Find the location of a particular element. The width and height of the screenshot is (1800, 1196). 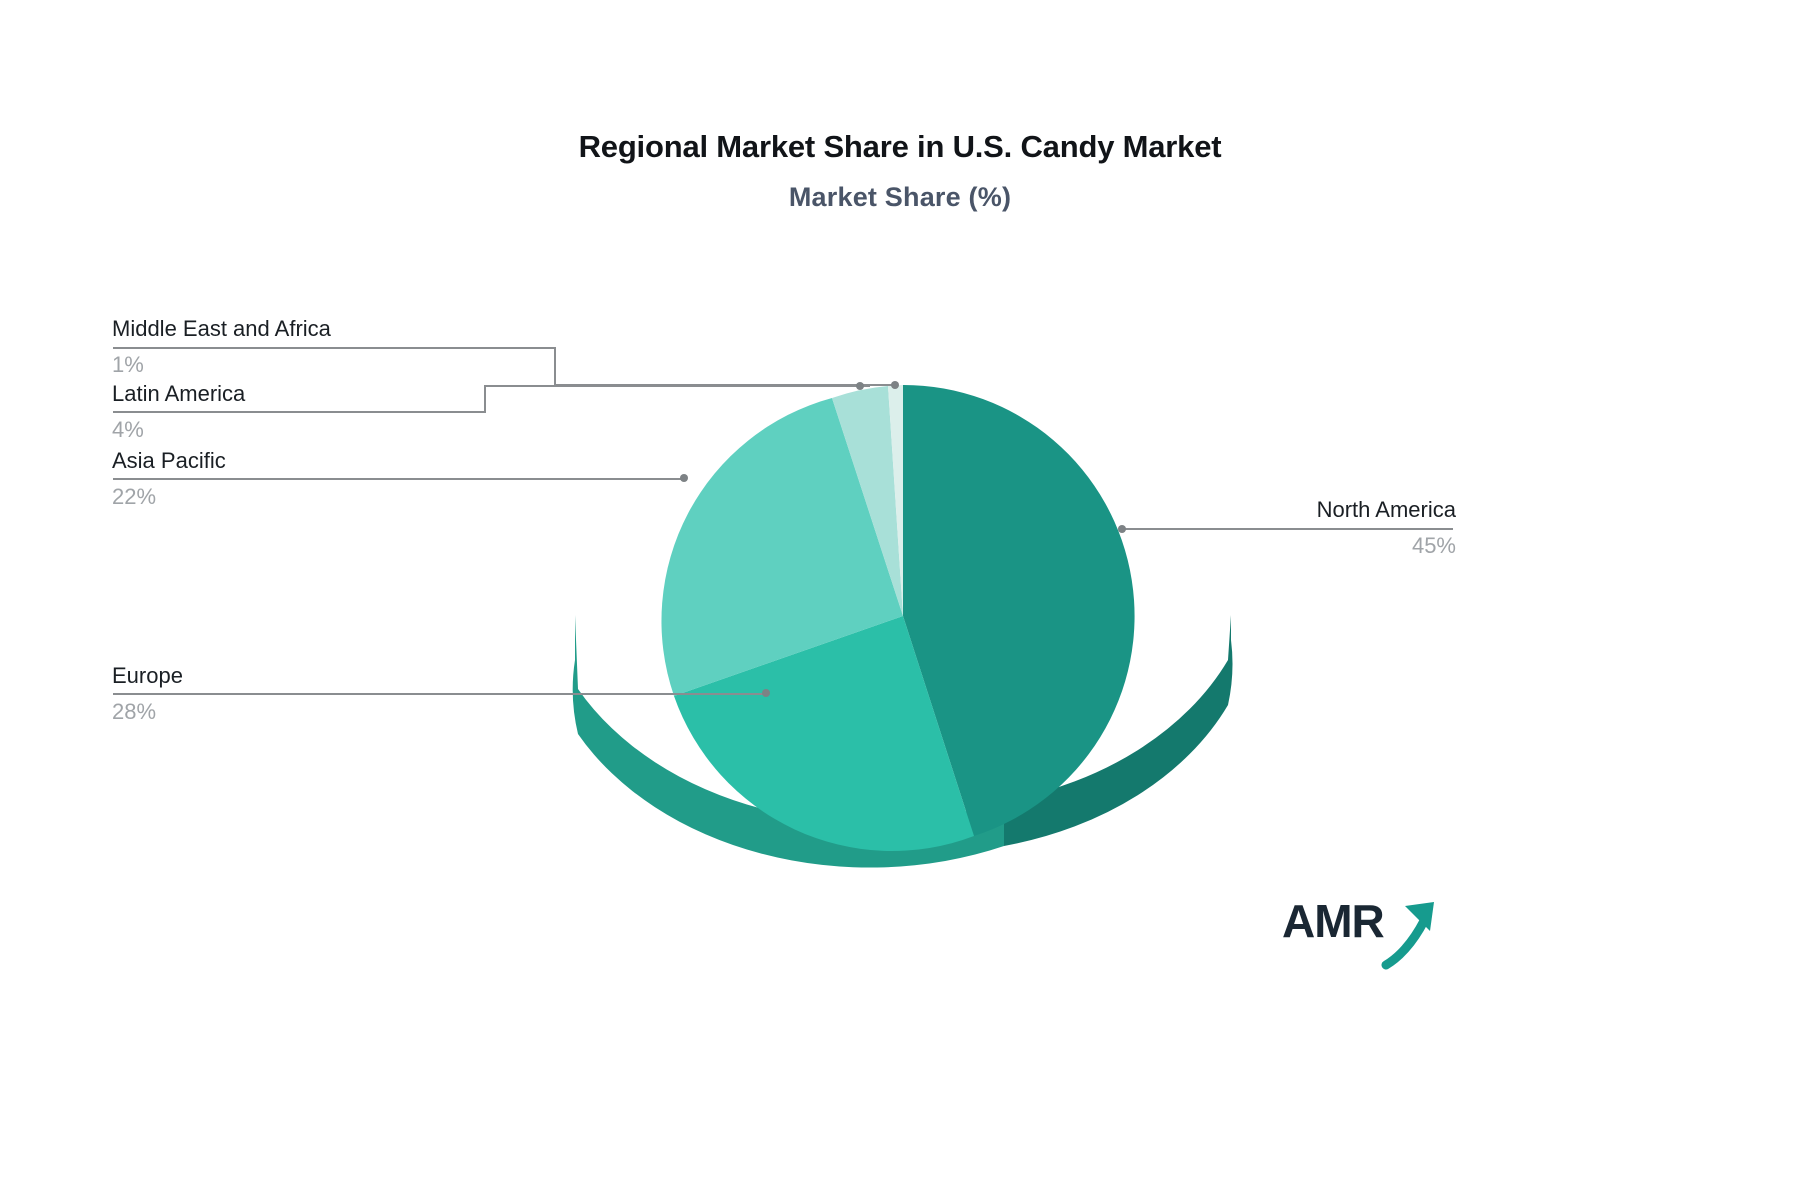

pie-slice-north-america is located at coordinates (1019, 610).